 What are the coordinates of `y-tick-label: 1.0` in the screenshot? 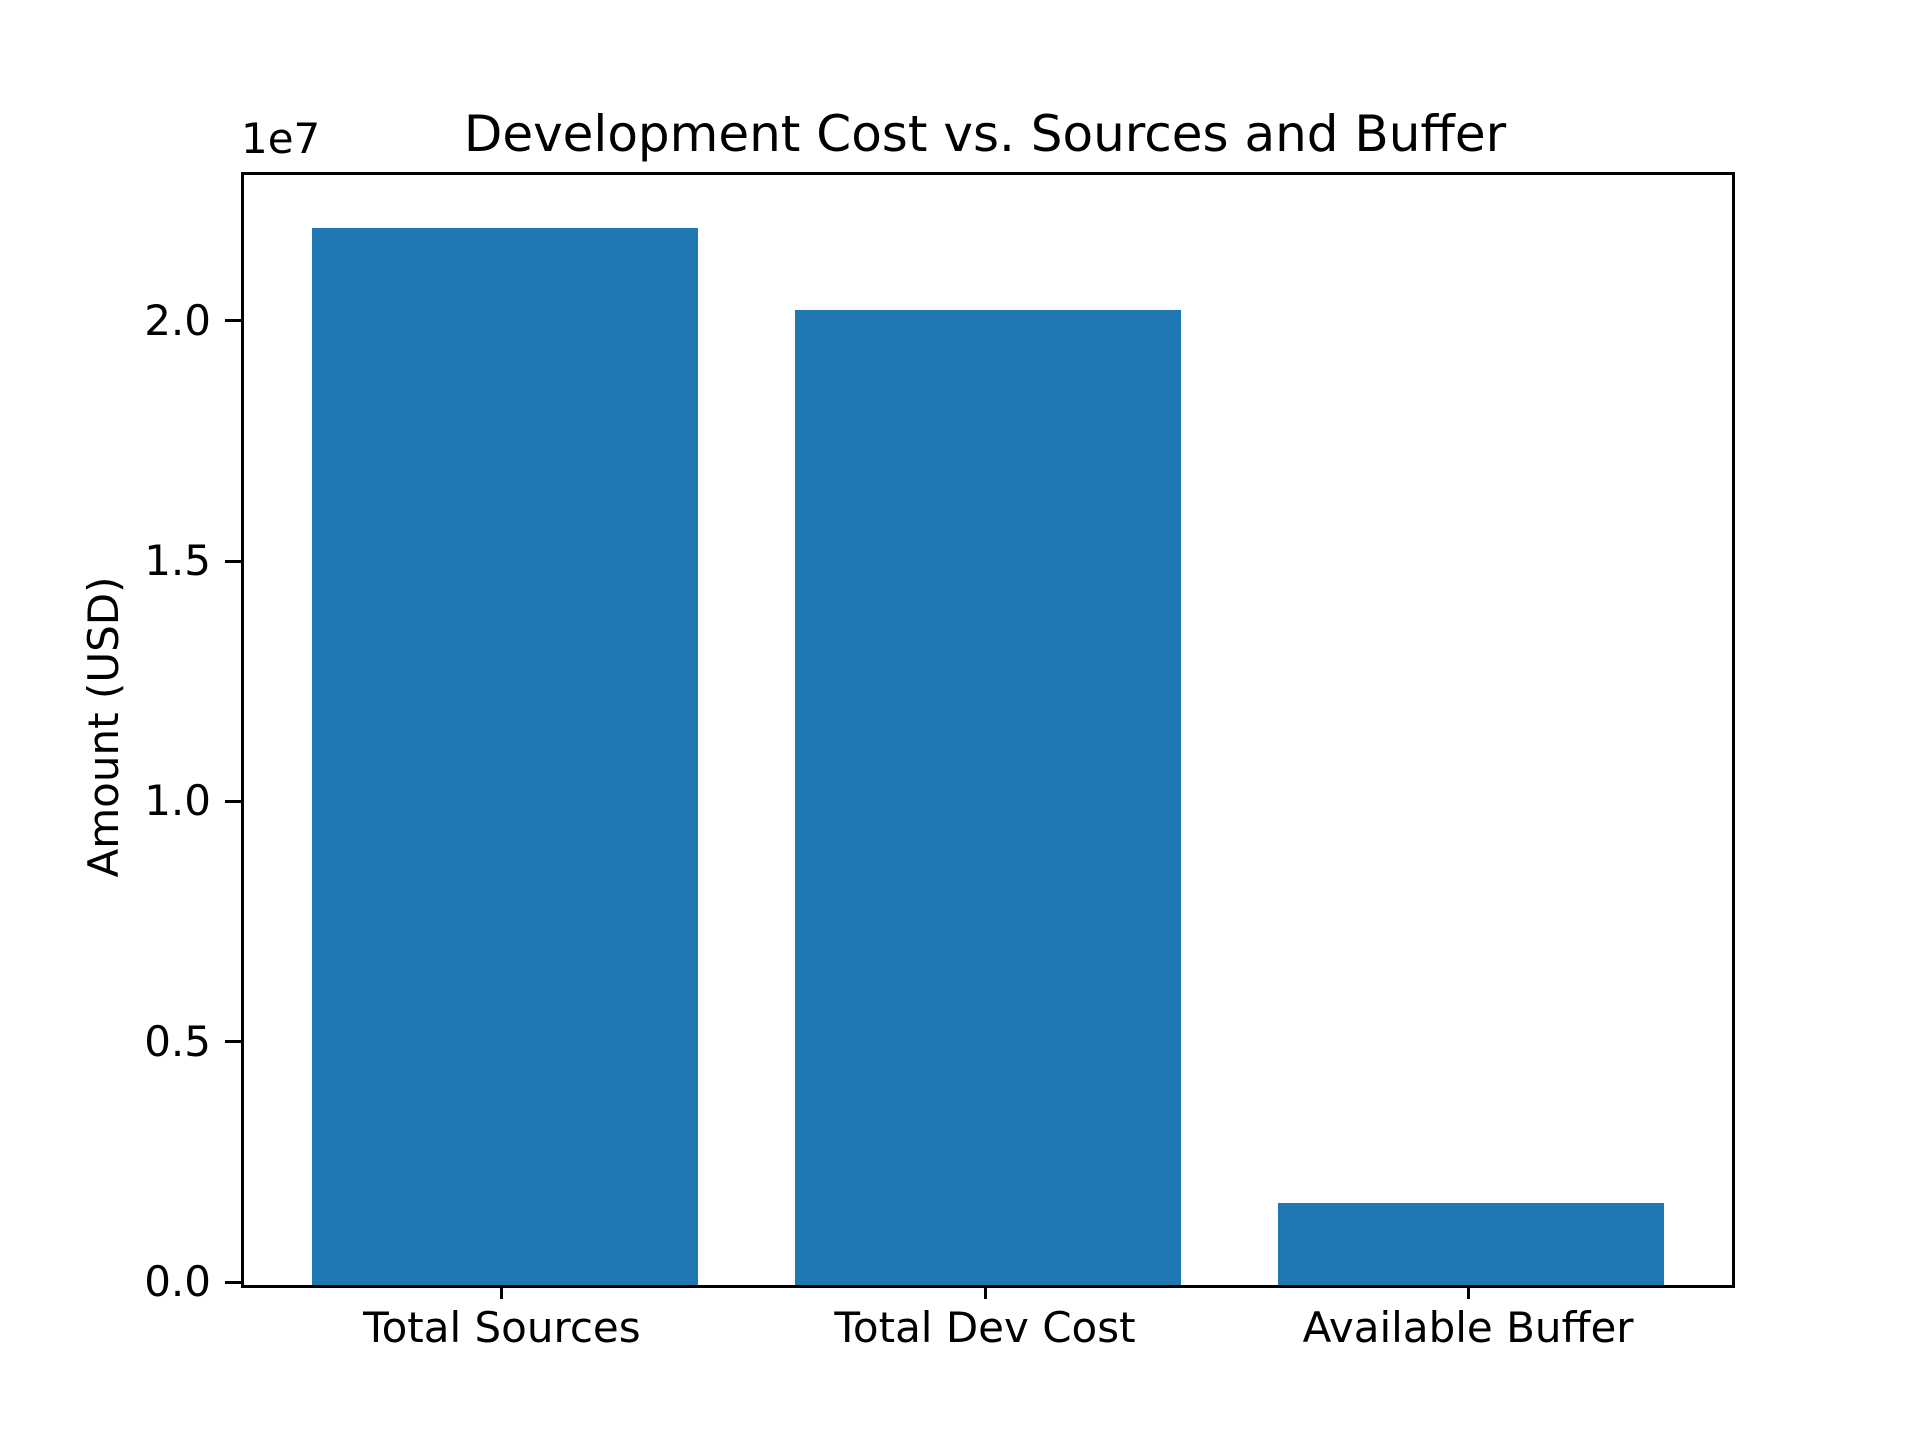 It's located at (177, 801).